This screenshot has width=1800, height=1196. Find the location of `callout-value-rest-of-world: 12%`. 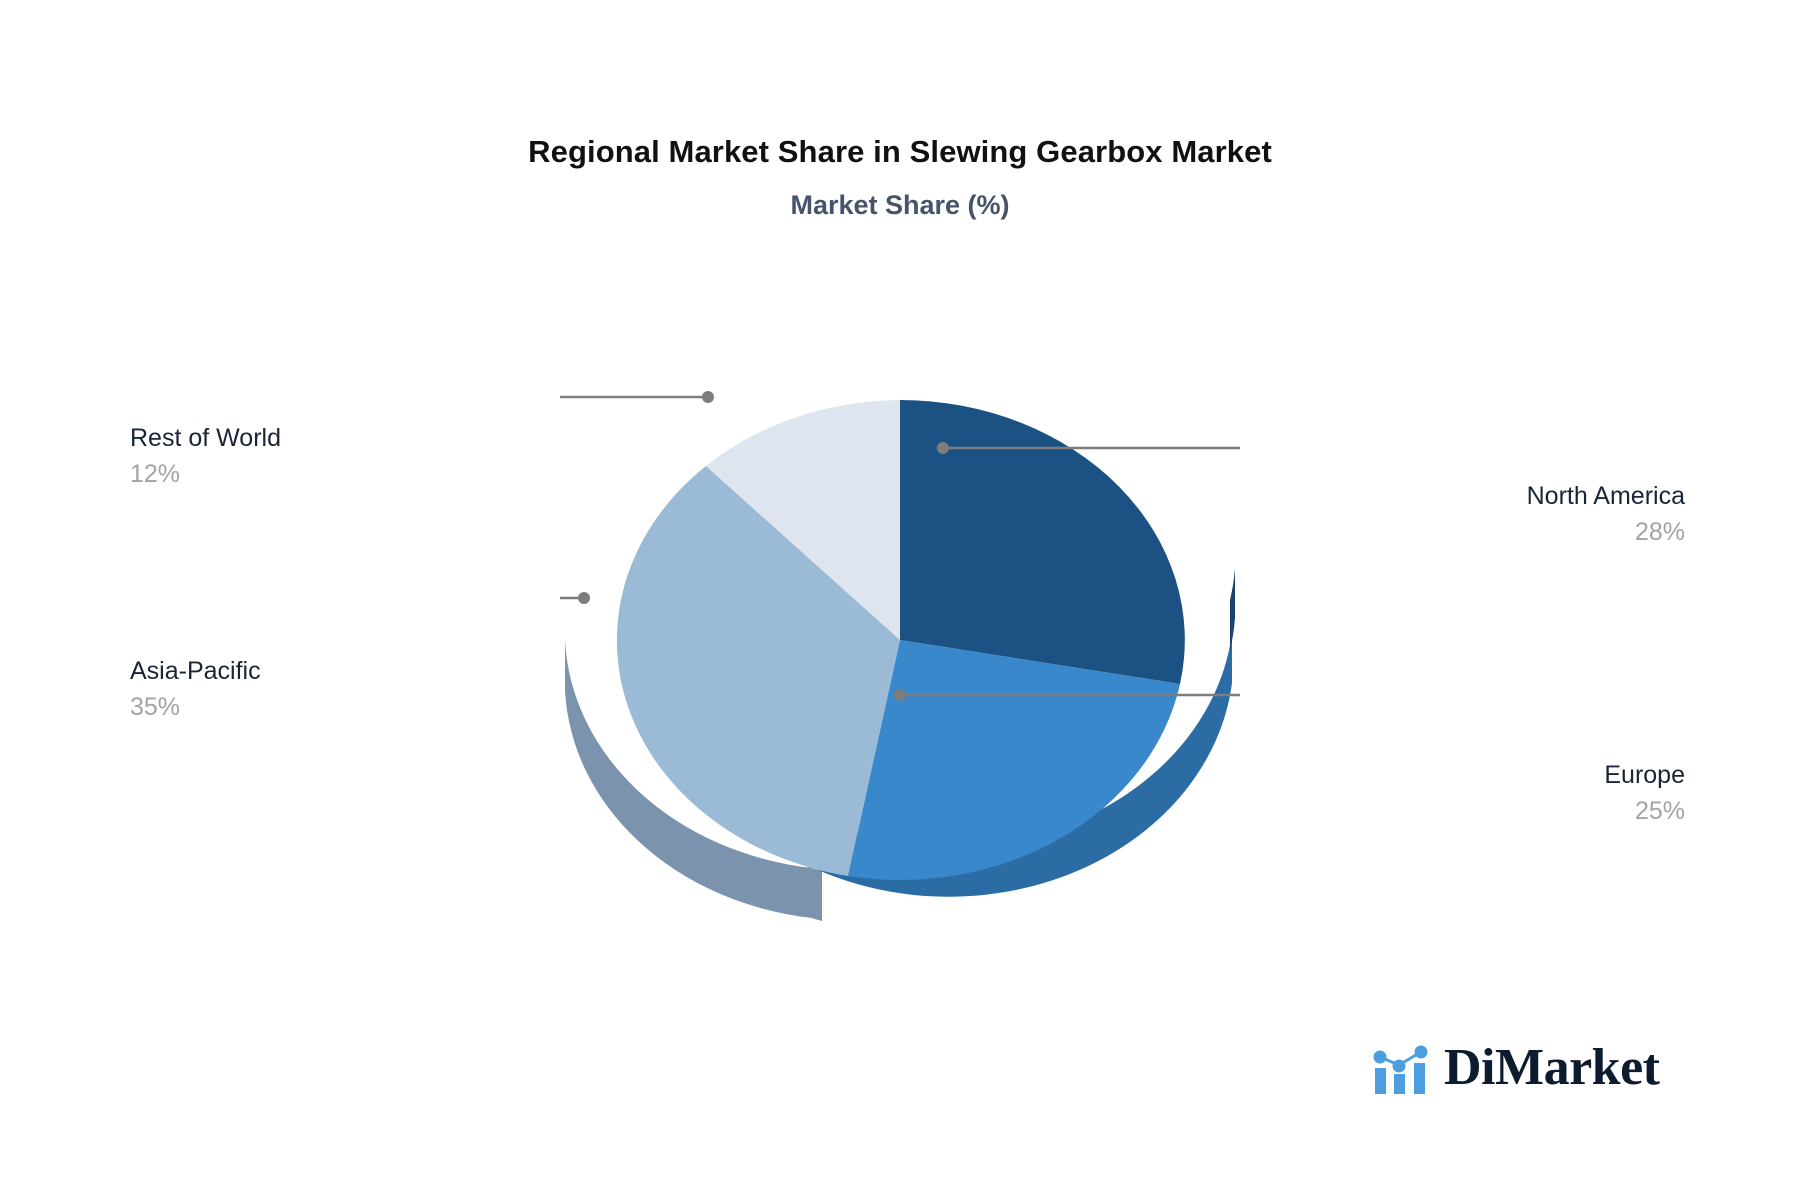

callout-value-rest-of-world: 12% is located at coordinates (155, 474).